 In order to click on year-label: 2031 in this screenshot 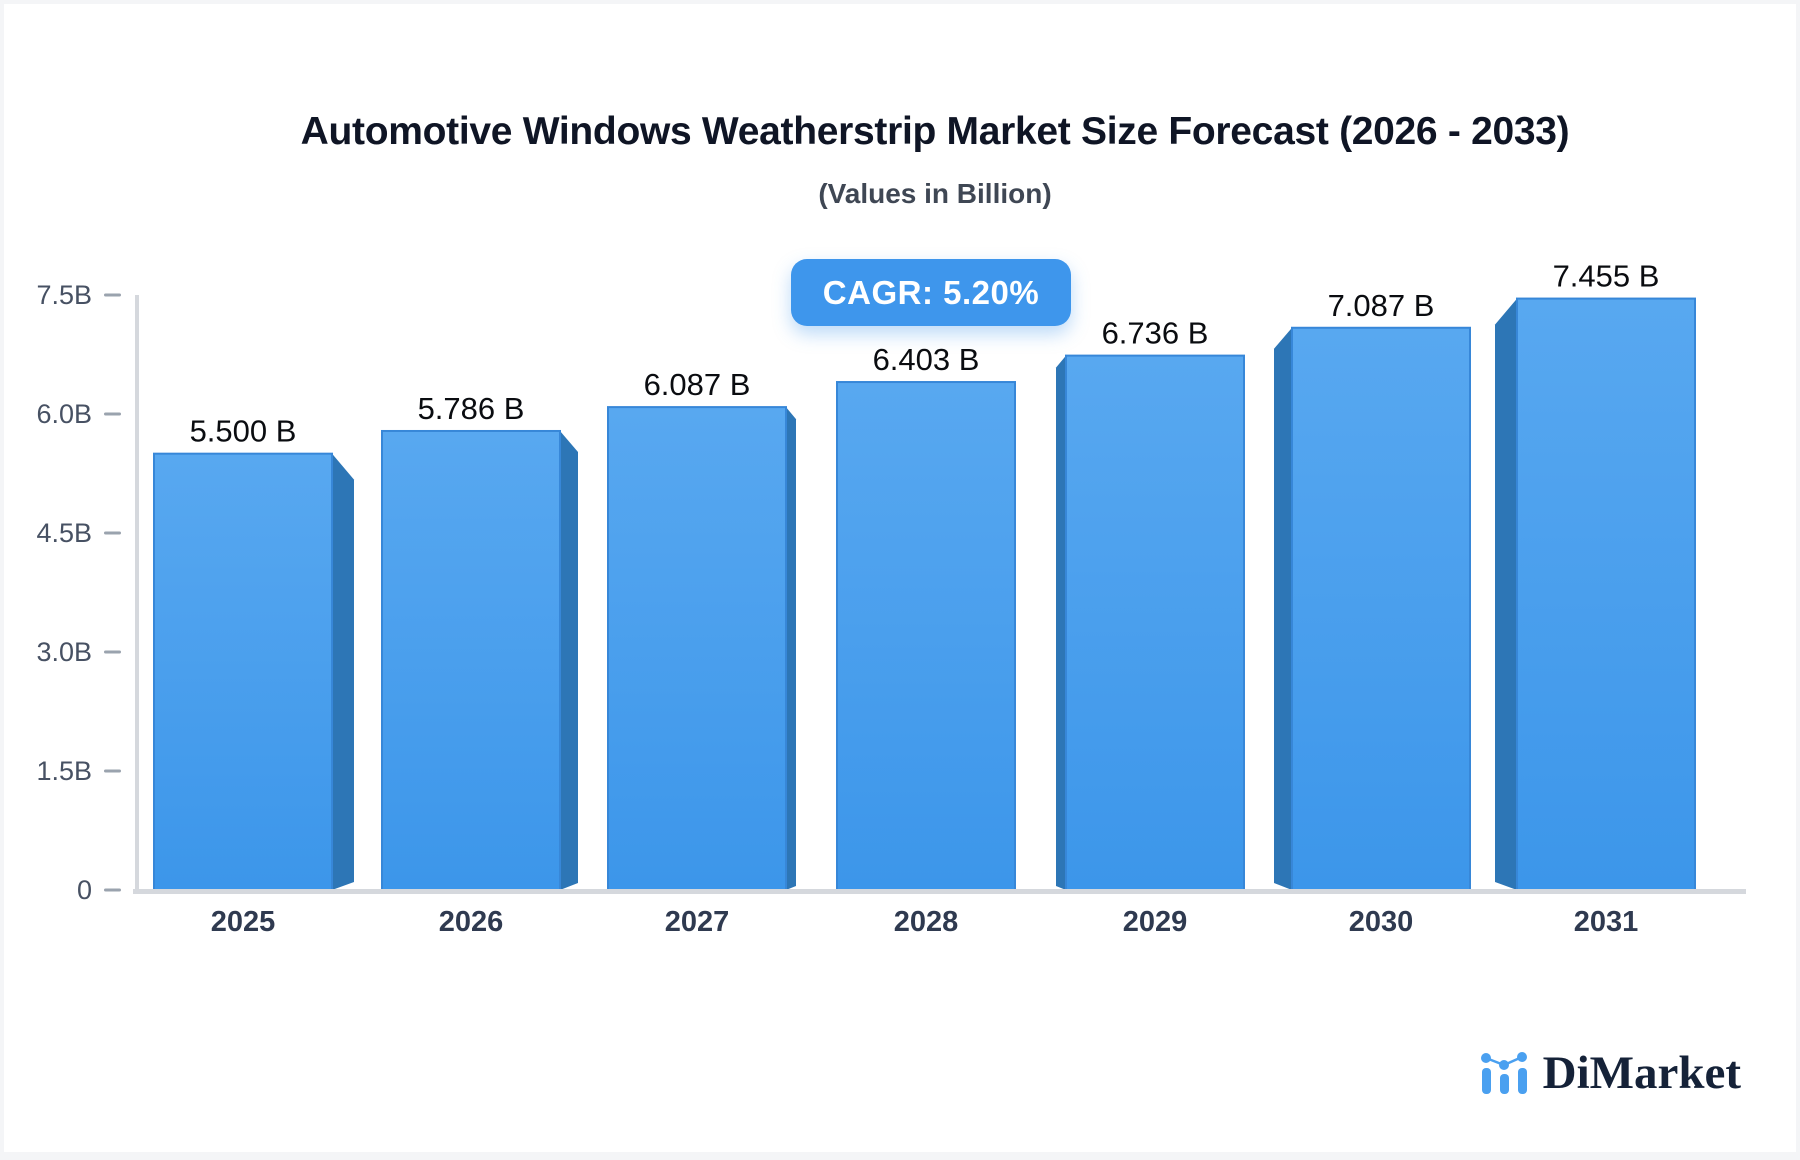, I will do `click(1606, 922)`.